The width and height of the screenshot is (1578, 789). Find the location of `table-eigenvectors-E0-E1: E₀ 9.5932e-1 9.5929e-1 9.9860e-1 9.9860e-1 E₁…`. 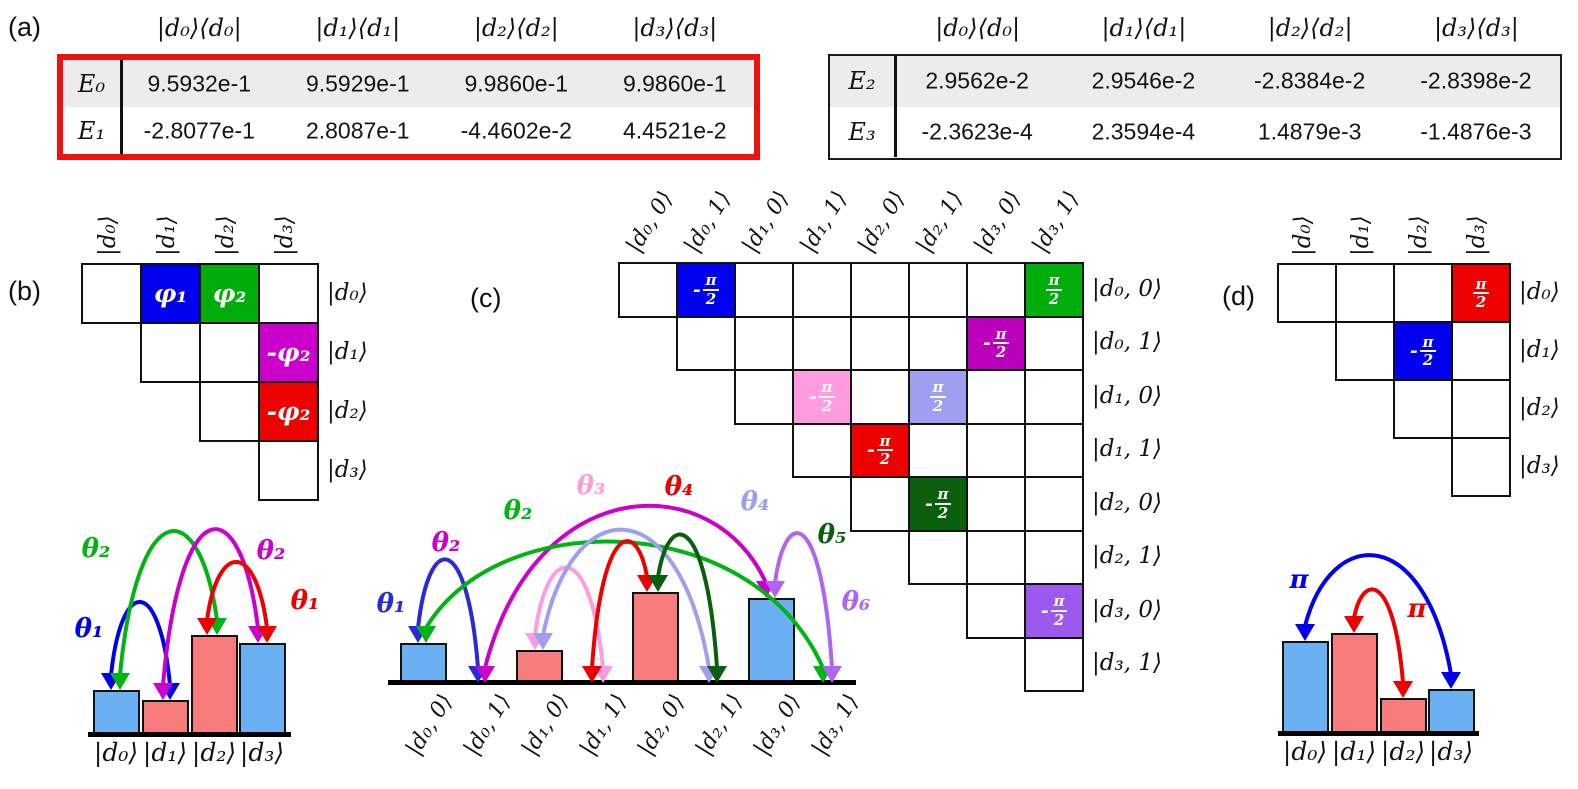

table-eigenvectors-E0-E1: E₀ 9.5932e-1 9.5929e-1 9.9860e-1 9.9860e-1 E₁… is located at coordinates (408, 107).